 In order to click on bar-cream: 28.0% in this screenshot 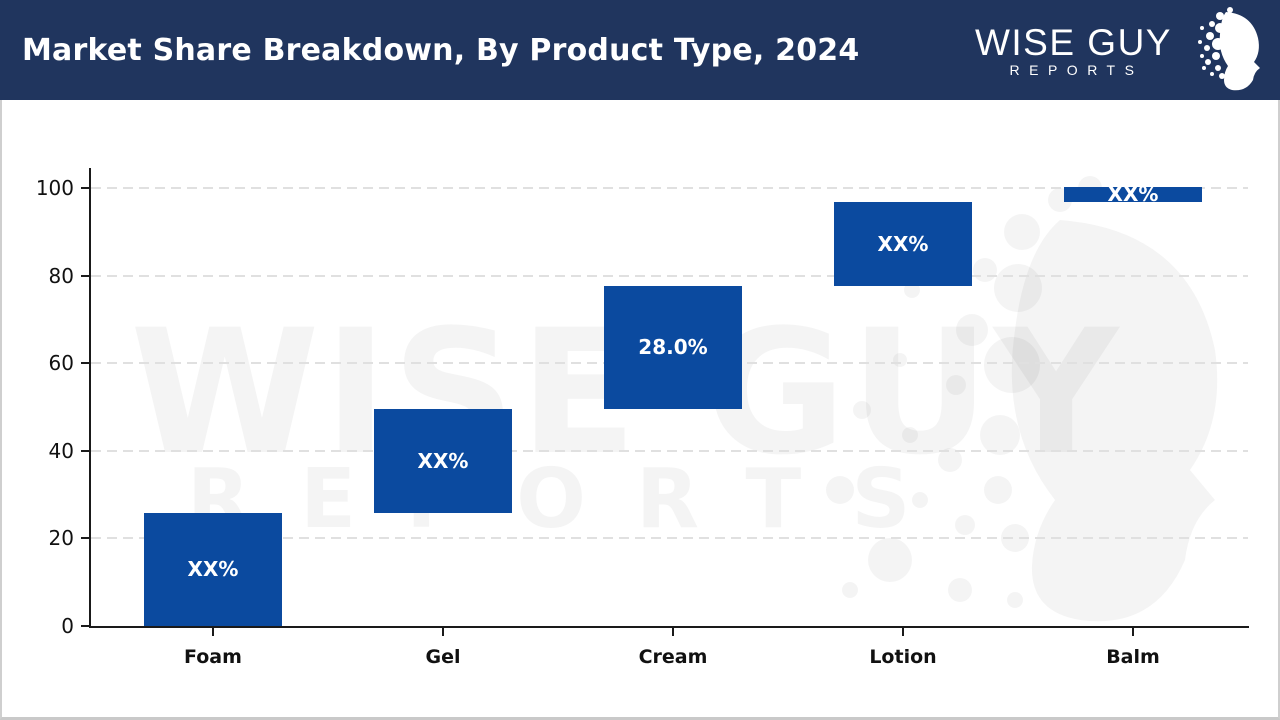, I will do `click(673, 347)`.